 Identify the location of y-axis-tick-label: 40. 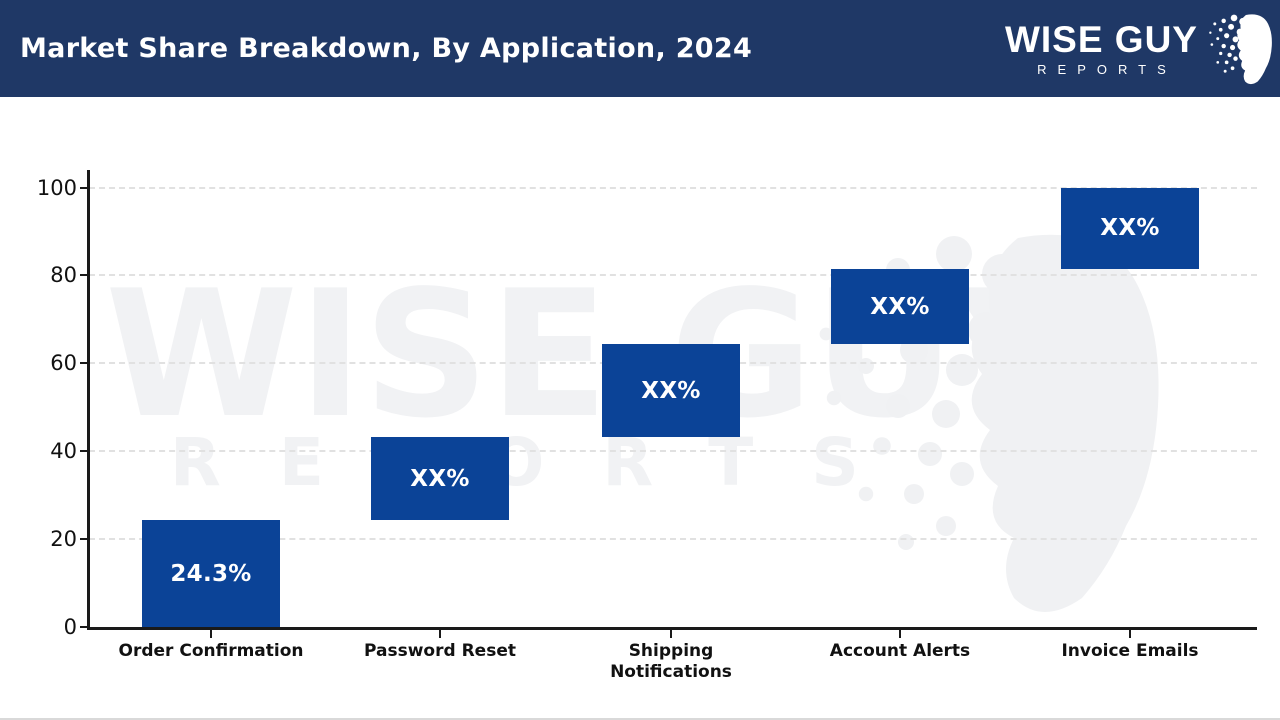
(63, 451).